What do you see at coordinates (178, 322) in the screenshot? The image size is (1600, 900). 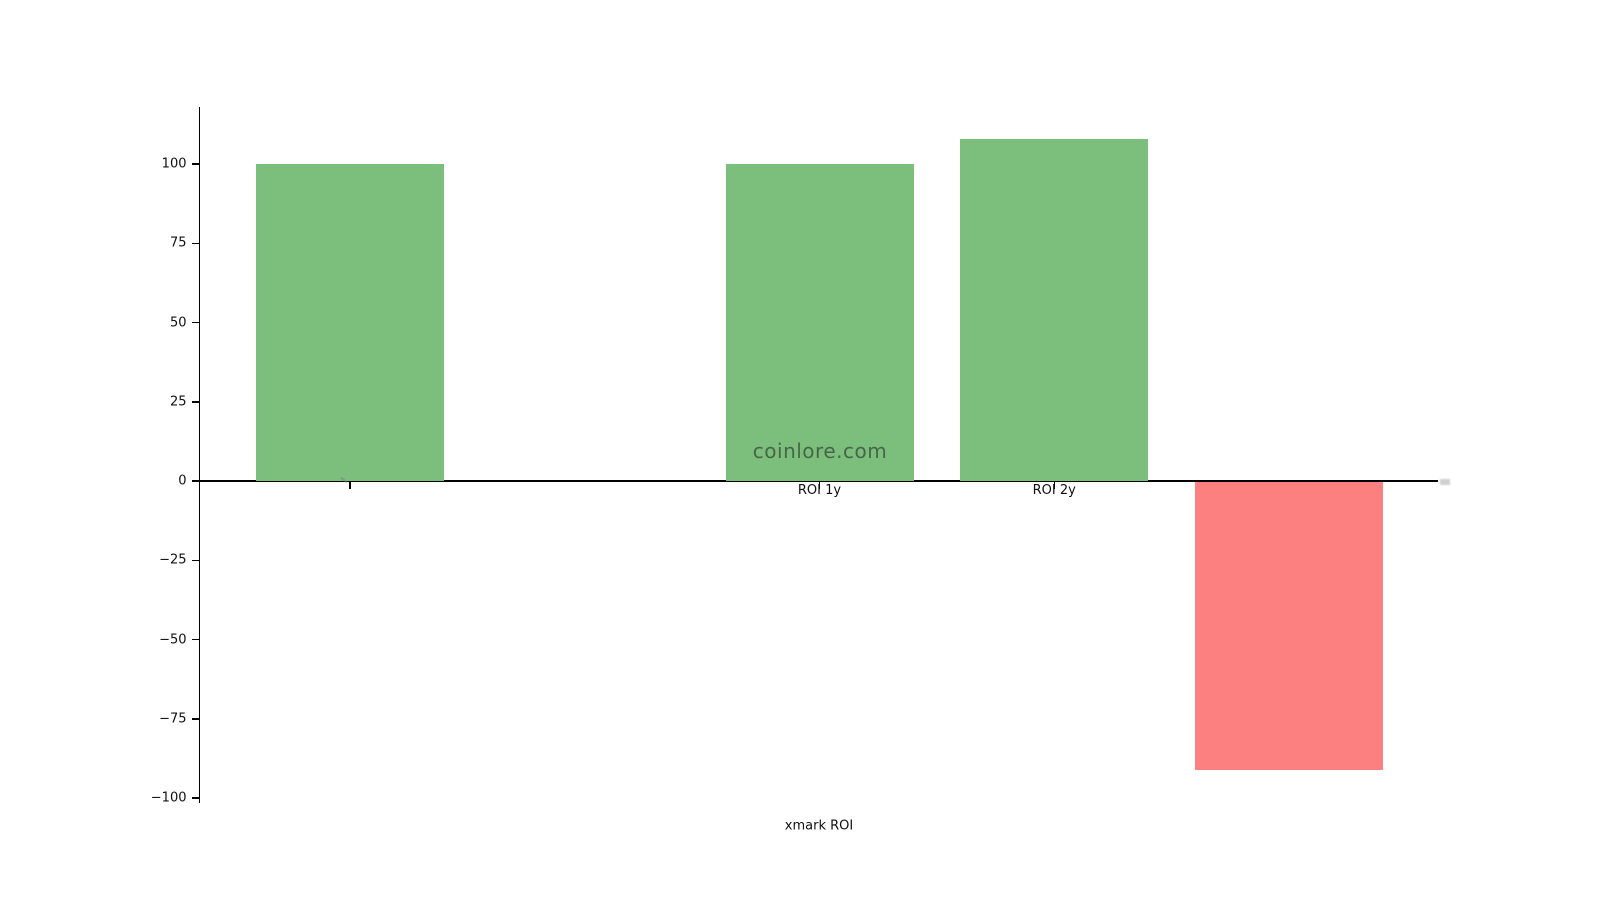 I see `y-tick-label: 50` at bounding box center [178, 322].